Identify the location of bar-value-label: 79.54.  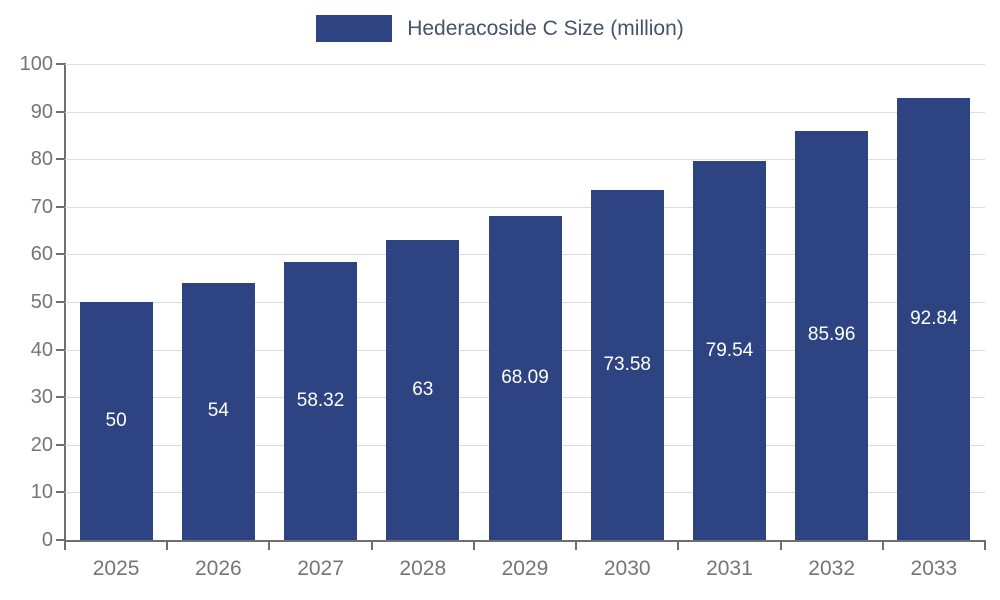
(729, 350).